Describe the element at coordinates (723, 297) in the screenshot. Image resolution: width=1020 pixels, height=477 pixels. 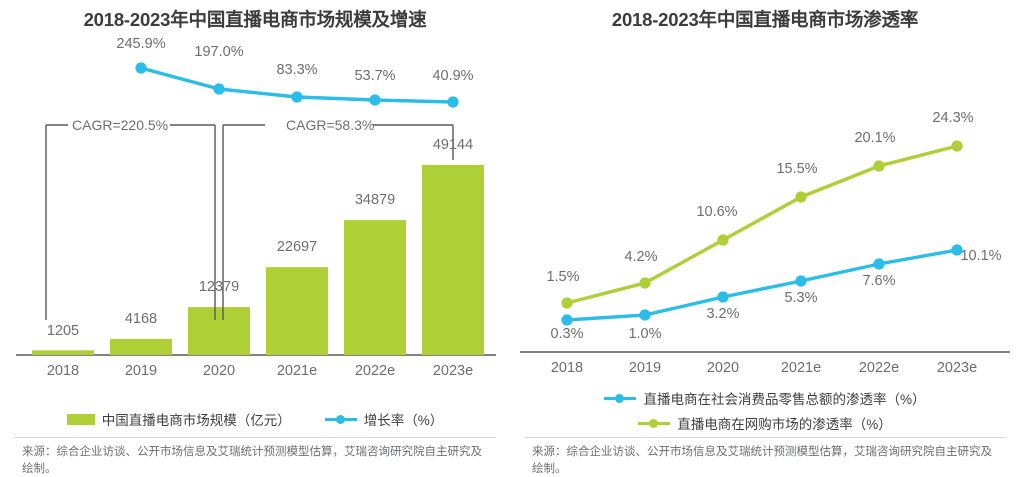
I see `retail-point-2020` at that location.